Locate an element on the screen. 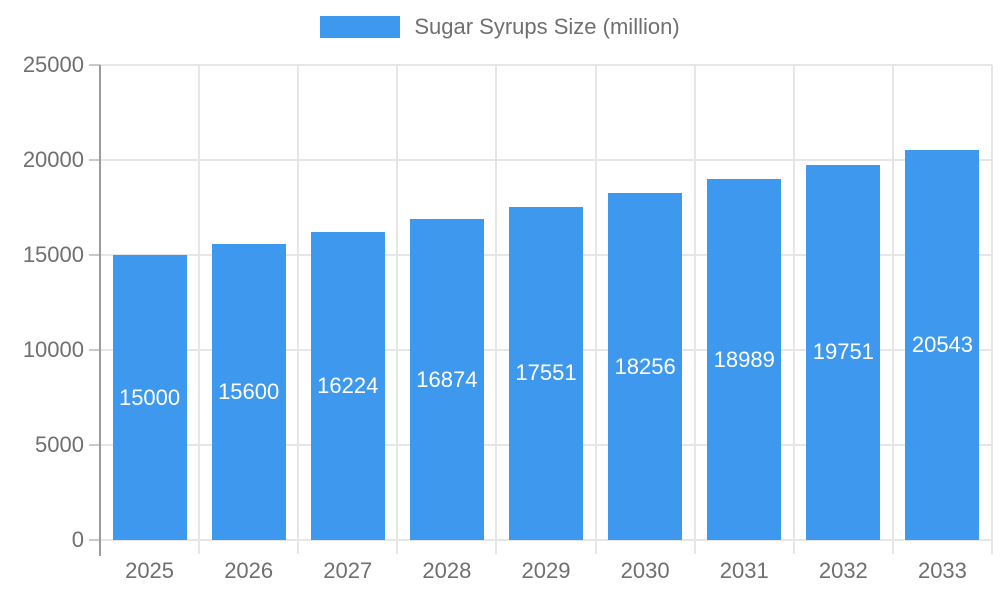 The height and width of the screenshot is (600, 1000). ytick-label-20000: 20000 is located at coordinates (53, 159).